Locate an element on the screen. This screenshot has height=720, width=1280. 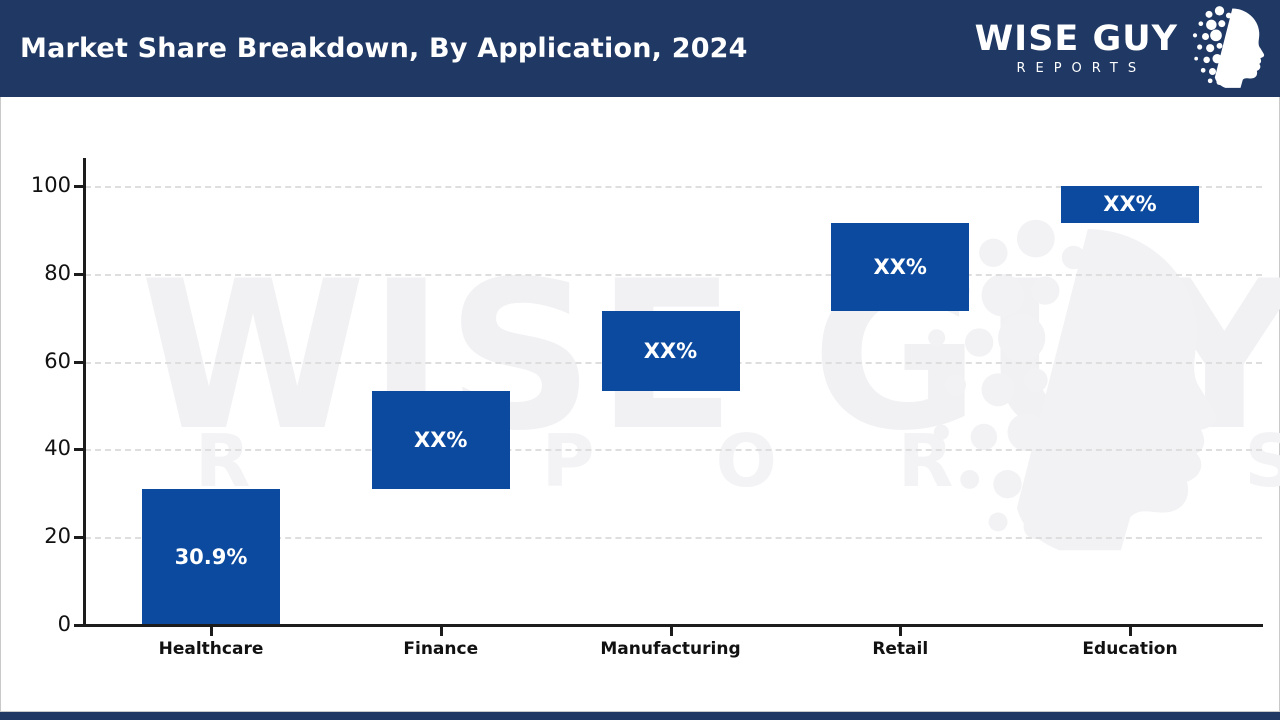
x-axis-spine is located at coordinates (673, 625).